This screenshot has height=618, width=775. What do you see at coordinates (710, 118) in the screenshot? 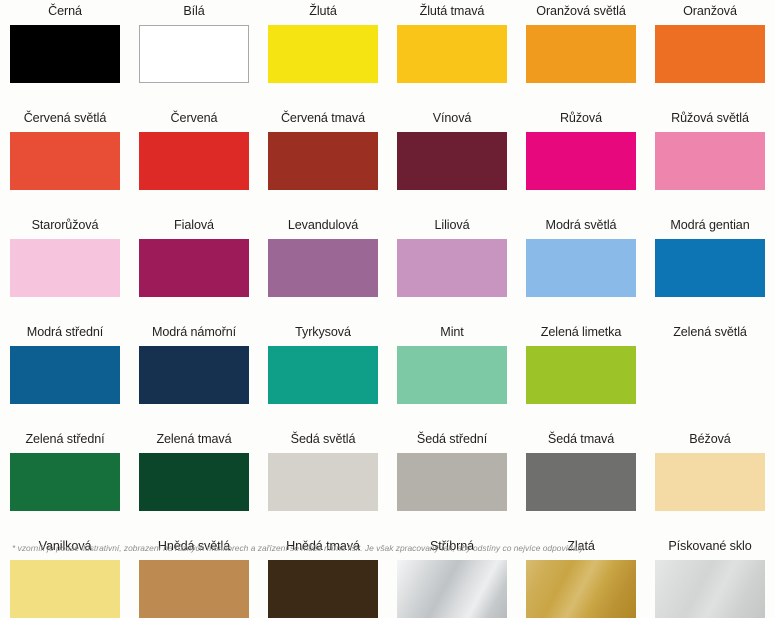
I see `swatch-label: Růžová světlá` at bounding box center [710, 118].